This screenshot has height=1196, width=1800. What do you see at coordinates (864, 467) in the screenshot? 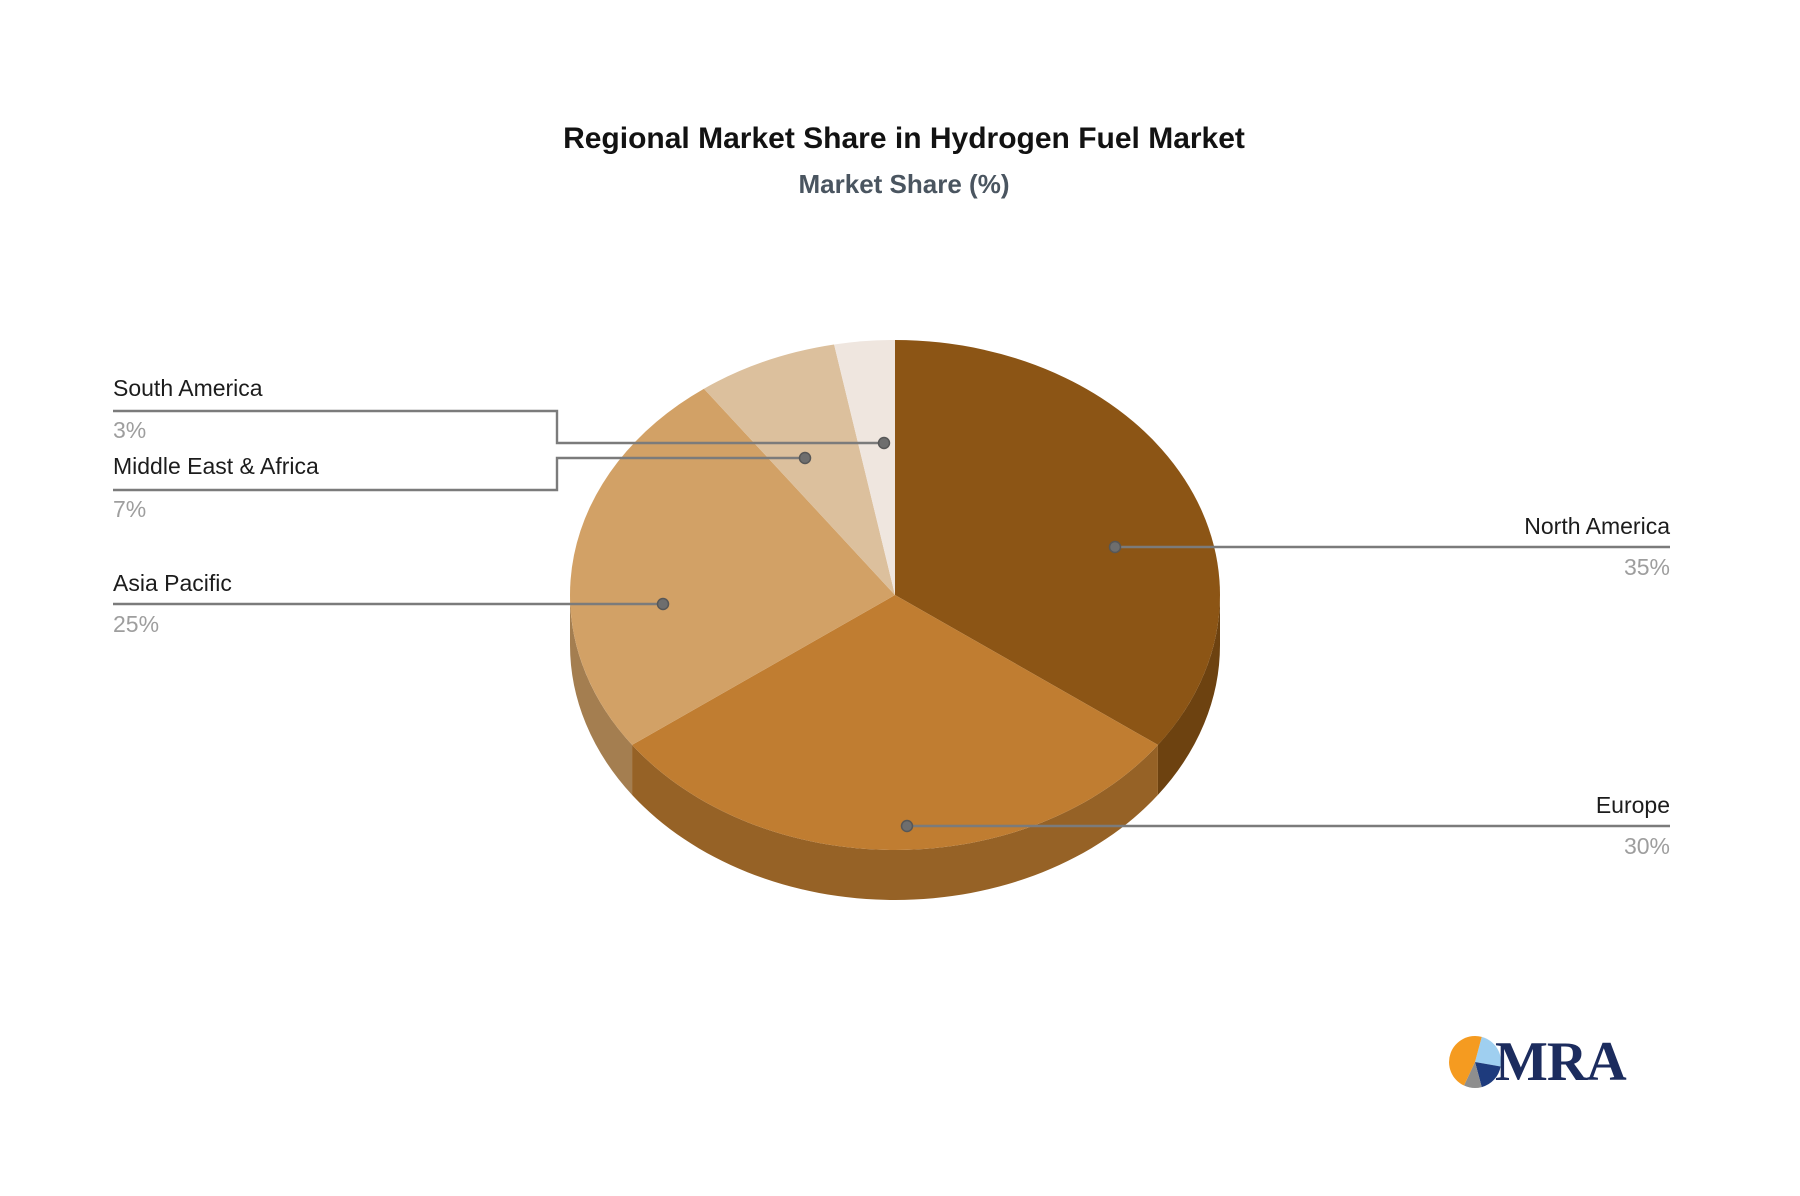
I see `pie-slice-south-america` at bounding box center [864, 467].